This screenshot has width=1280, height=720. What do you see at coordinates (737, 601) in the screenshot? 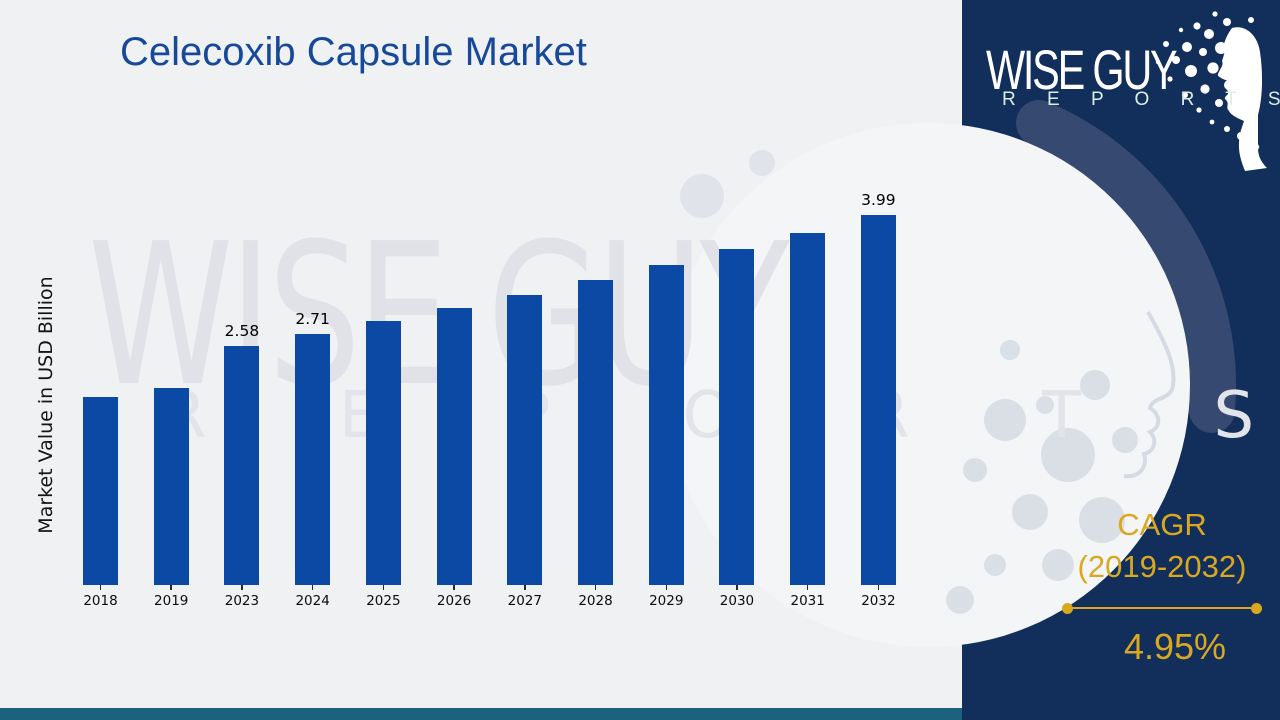
I see `x-tick-label-2030: 2030` at bounding box center [737, 601].